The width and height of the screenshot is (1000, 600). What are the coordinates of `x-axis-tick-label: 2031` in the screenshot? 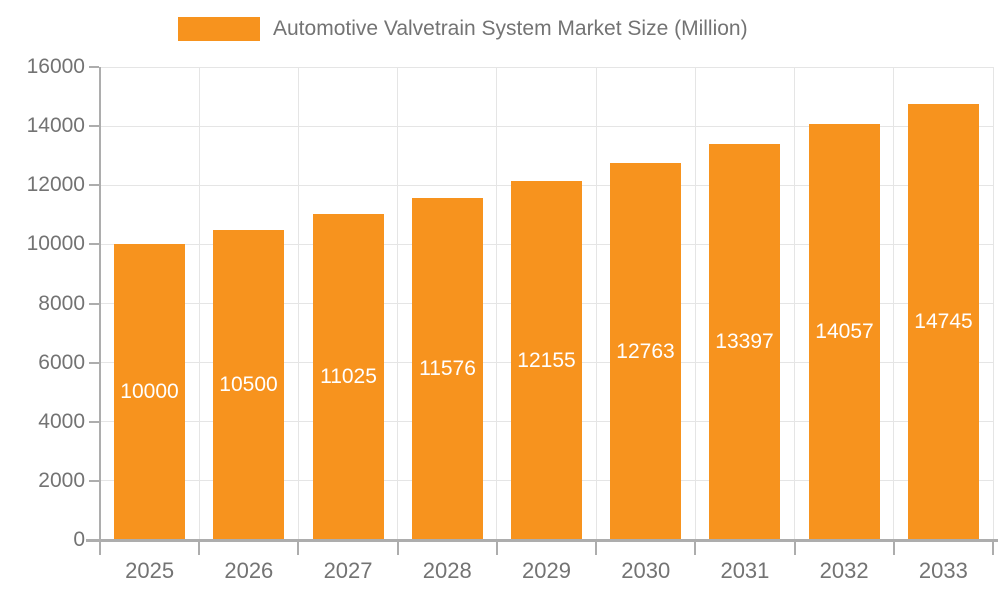 It's located at (745, 570).